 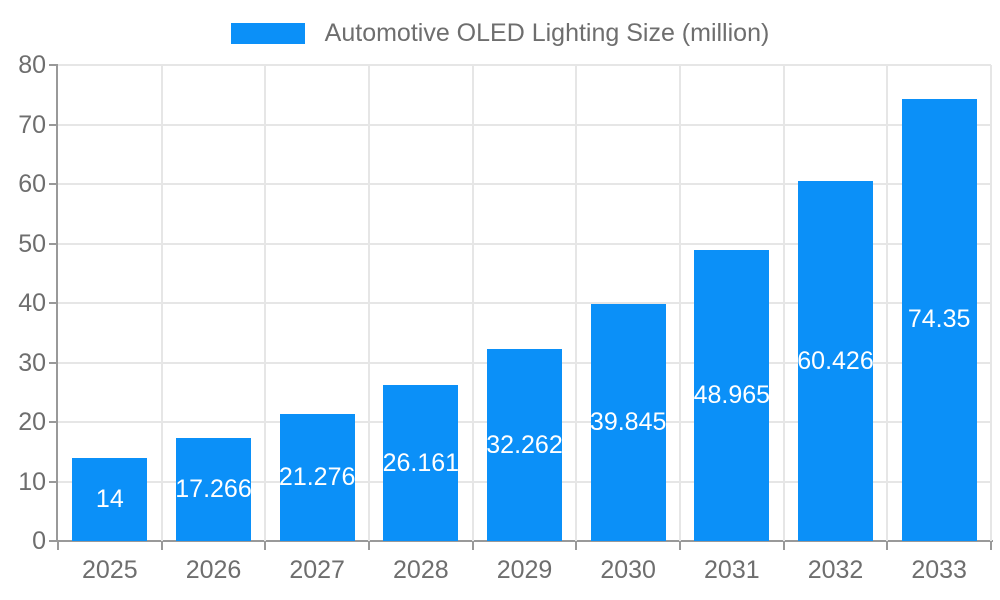 I want to click on bar-value-label: 48.965, so click(x=732, y=394).